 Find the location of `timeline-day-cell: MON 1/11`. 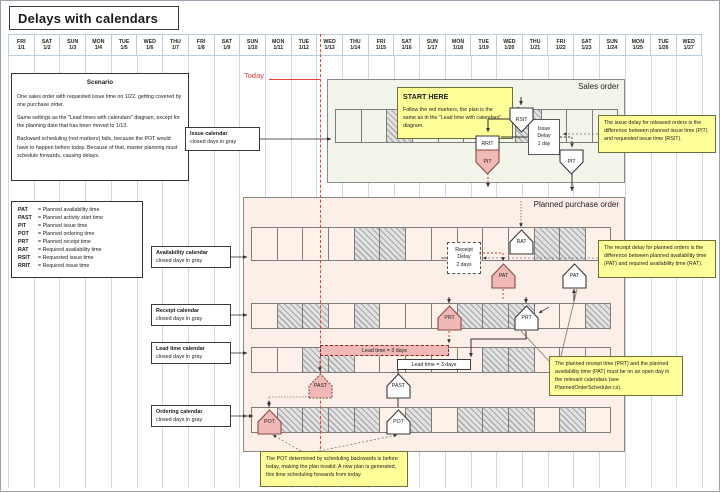

timeline-day-cell: MON 1/11 is located at coordinates (277, 45).